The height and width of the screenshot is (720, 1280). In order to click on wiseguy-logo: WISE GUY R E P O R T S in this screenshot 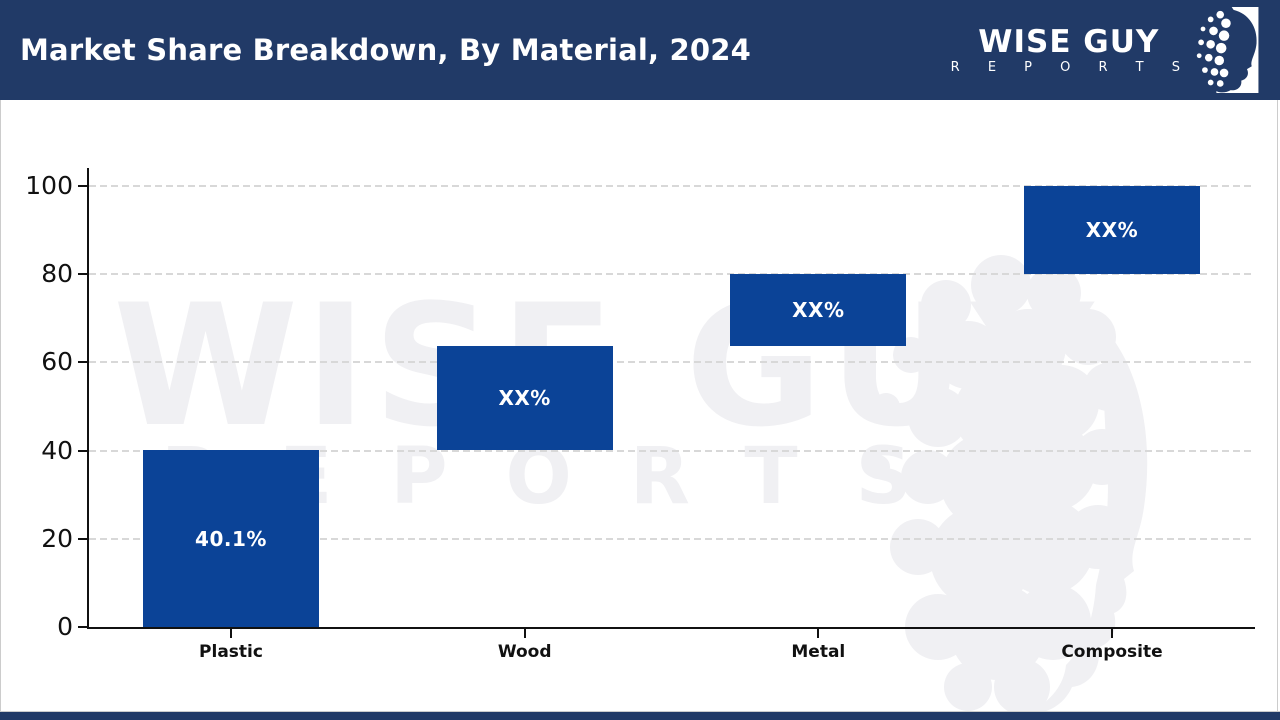, I will do `click(1105, 50)`.